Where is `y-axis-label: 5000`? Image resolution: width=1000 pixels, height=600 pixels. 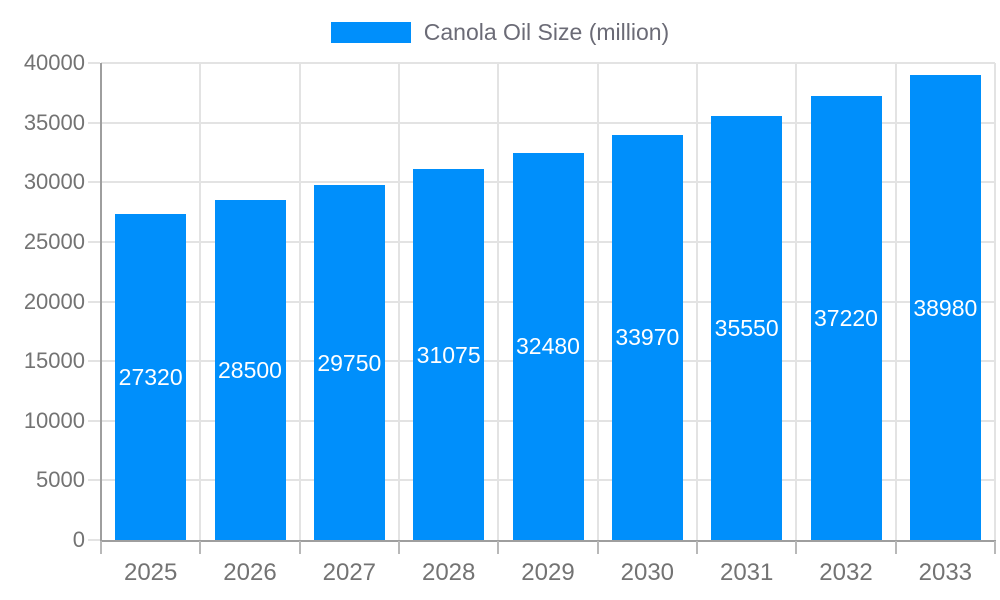
y-axis-label: 5000 is located at coordinates (60, 480).